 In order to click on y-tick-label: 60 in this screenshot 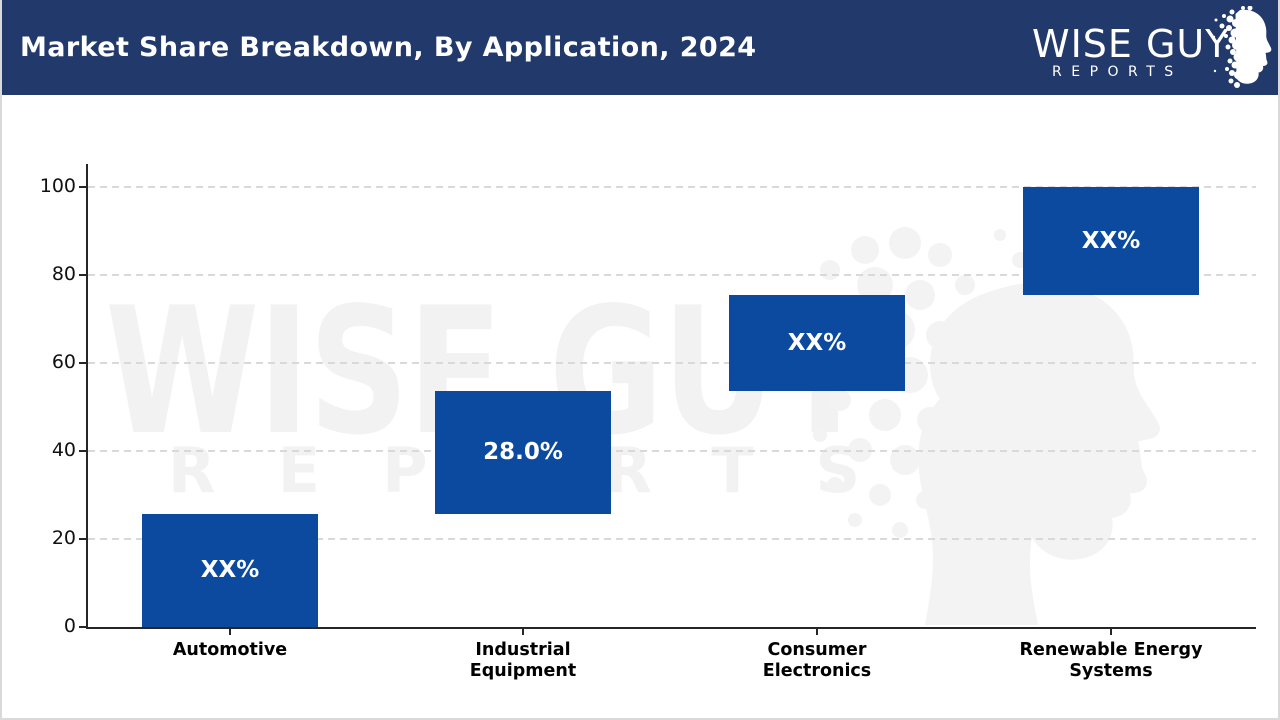, I will do `click(63, 362)`.